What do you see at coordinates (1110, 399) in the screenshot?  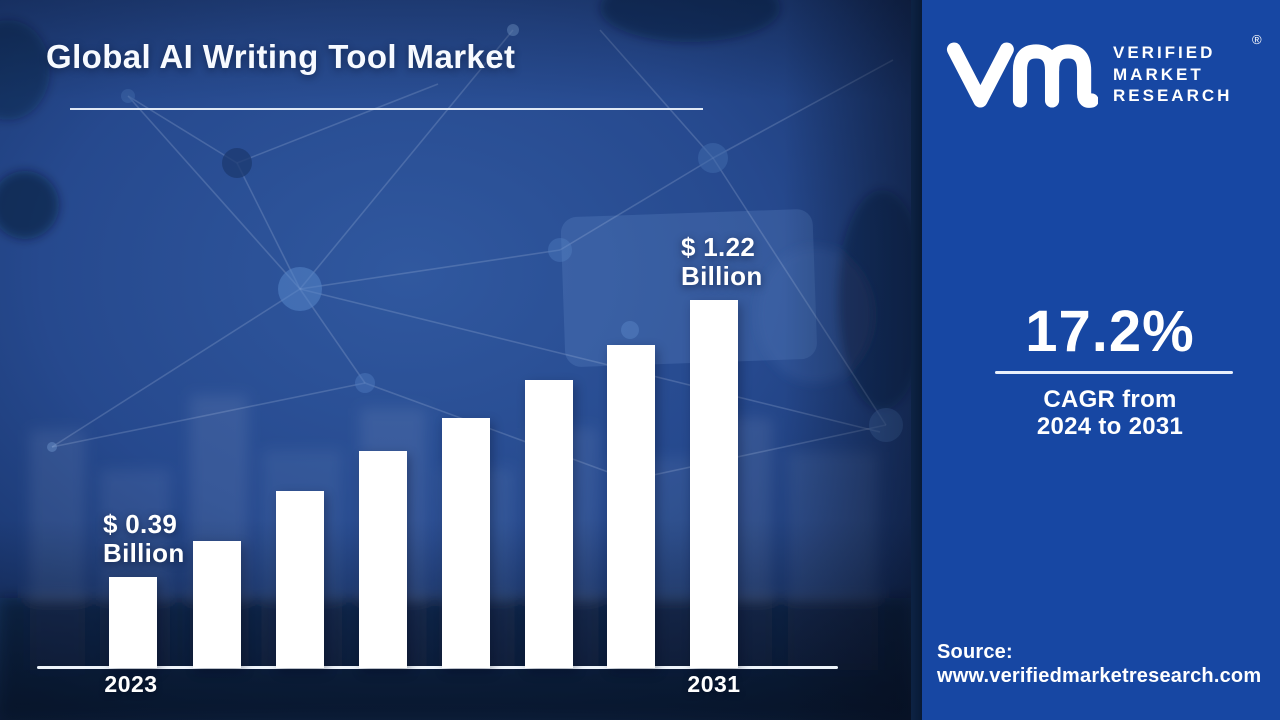 I see `cagr-caption-line1: CAGR from` at bounding box center [1110, 399].